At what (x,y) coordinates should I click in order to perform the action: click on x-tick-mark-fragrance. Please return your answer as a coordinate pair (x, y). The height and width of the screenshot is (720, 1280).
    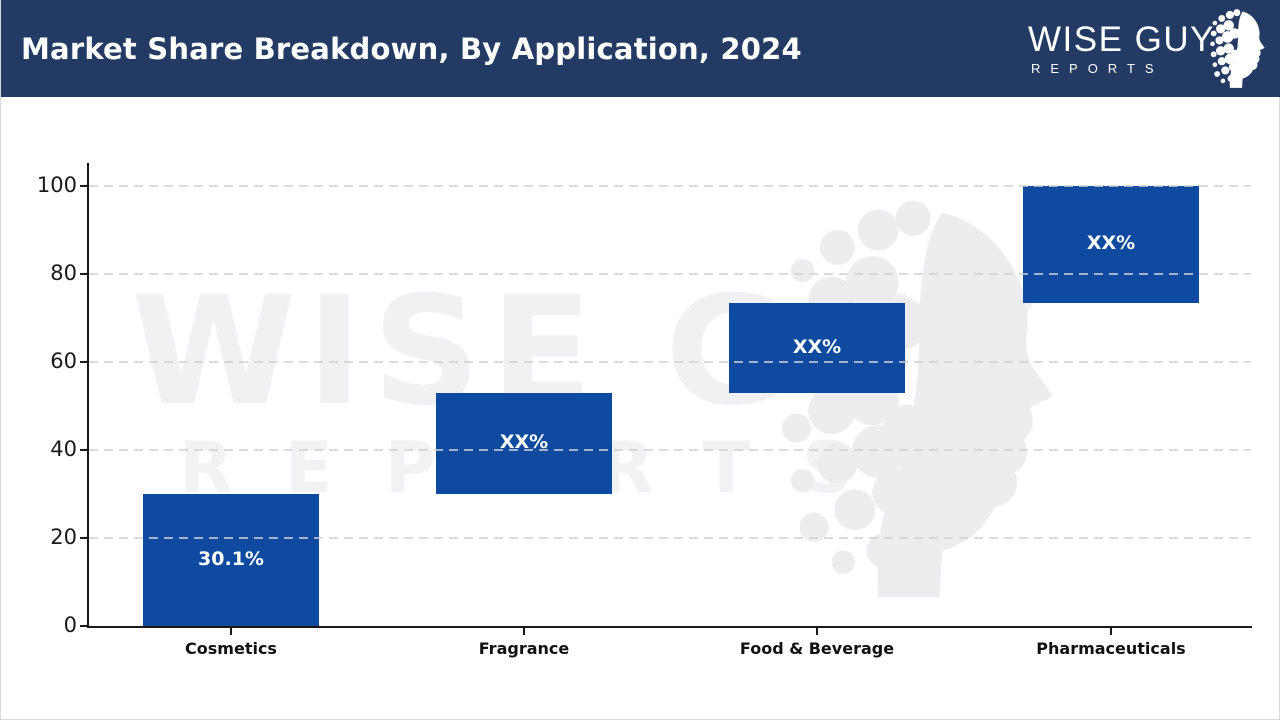
    Looking at the image, I should click on (524, 631).